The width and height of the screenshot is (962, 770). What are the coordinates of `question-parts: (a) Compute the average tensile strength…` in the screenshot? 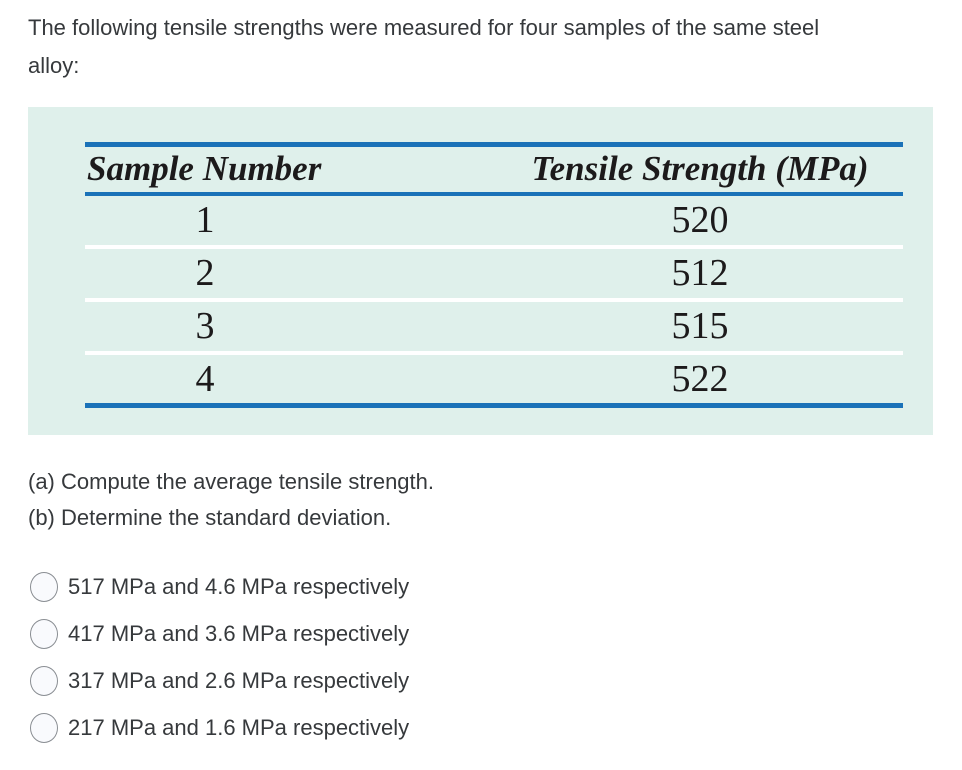 It's located at (495, 500).